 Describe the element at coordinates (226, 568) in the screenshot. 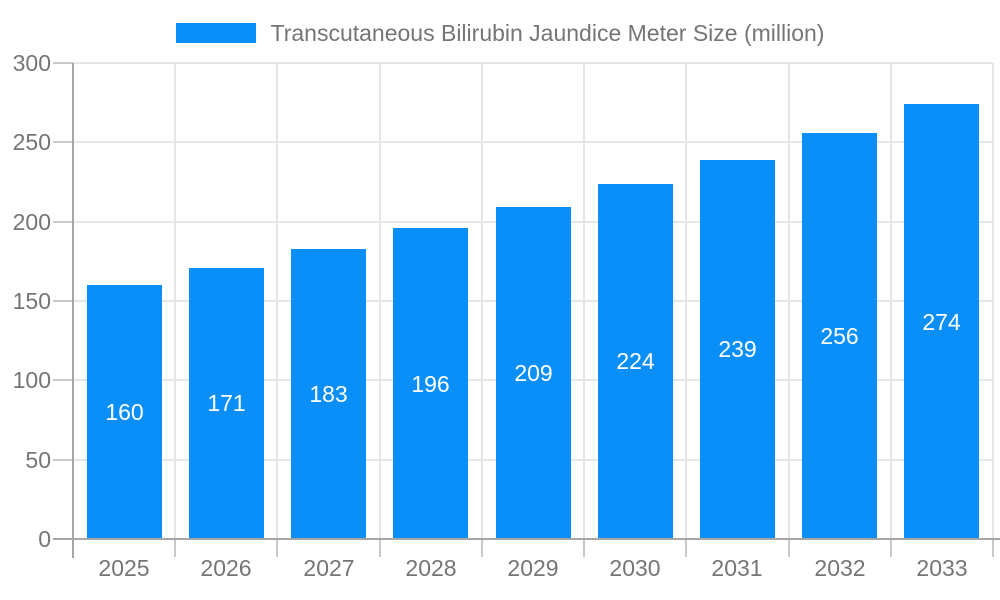

I see `x-axis-label: 2026` at that location.